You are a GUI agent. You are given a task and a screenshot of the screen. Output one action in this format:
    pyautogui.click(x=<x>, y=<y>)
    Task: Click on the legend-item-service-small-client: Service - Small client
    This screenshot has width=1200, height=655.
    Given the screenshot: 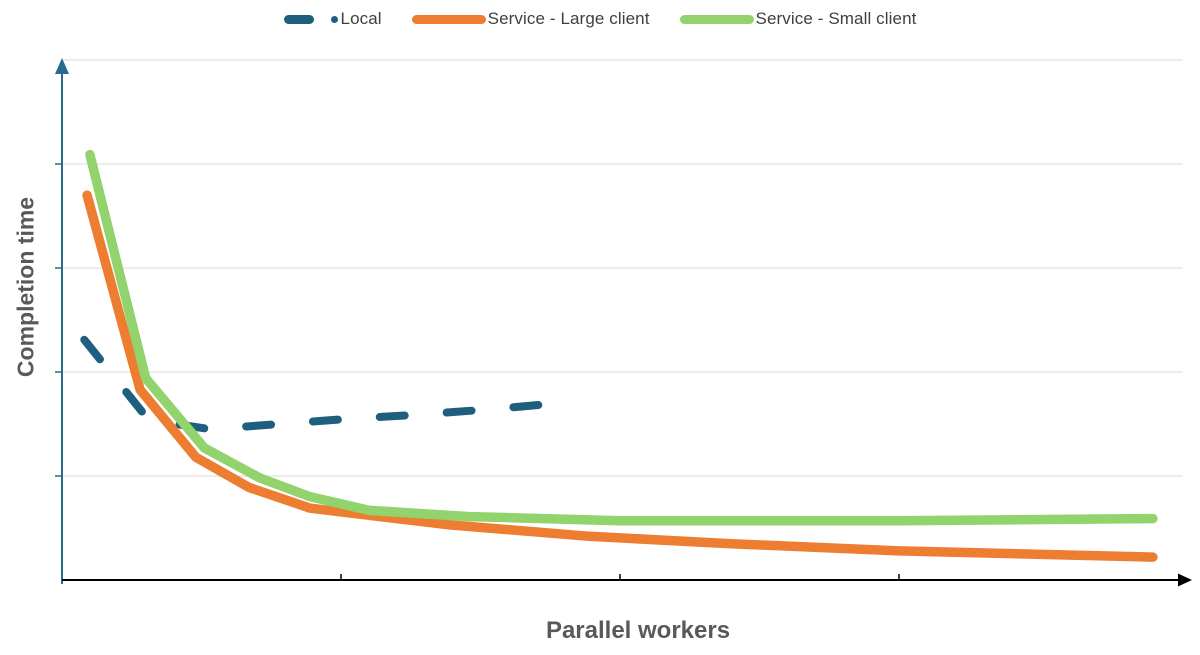 What is the action you would take?
    pyautogui.click(x=798, y=19)
    